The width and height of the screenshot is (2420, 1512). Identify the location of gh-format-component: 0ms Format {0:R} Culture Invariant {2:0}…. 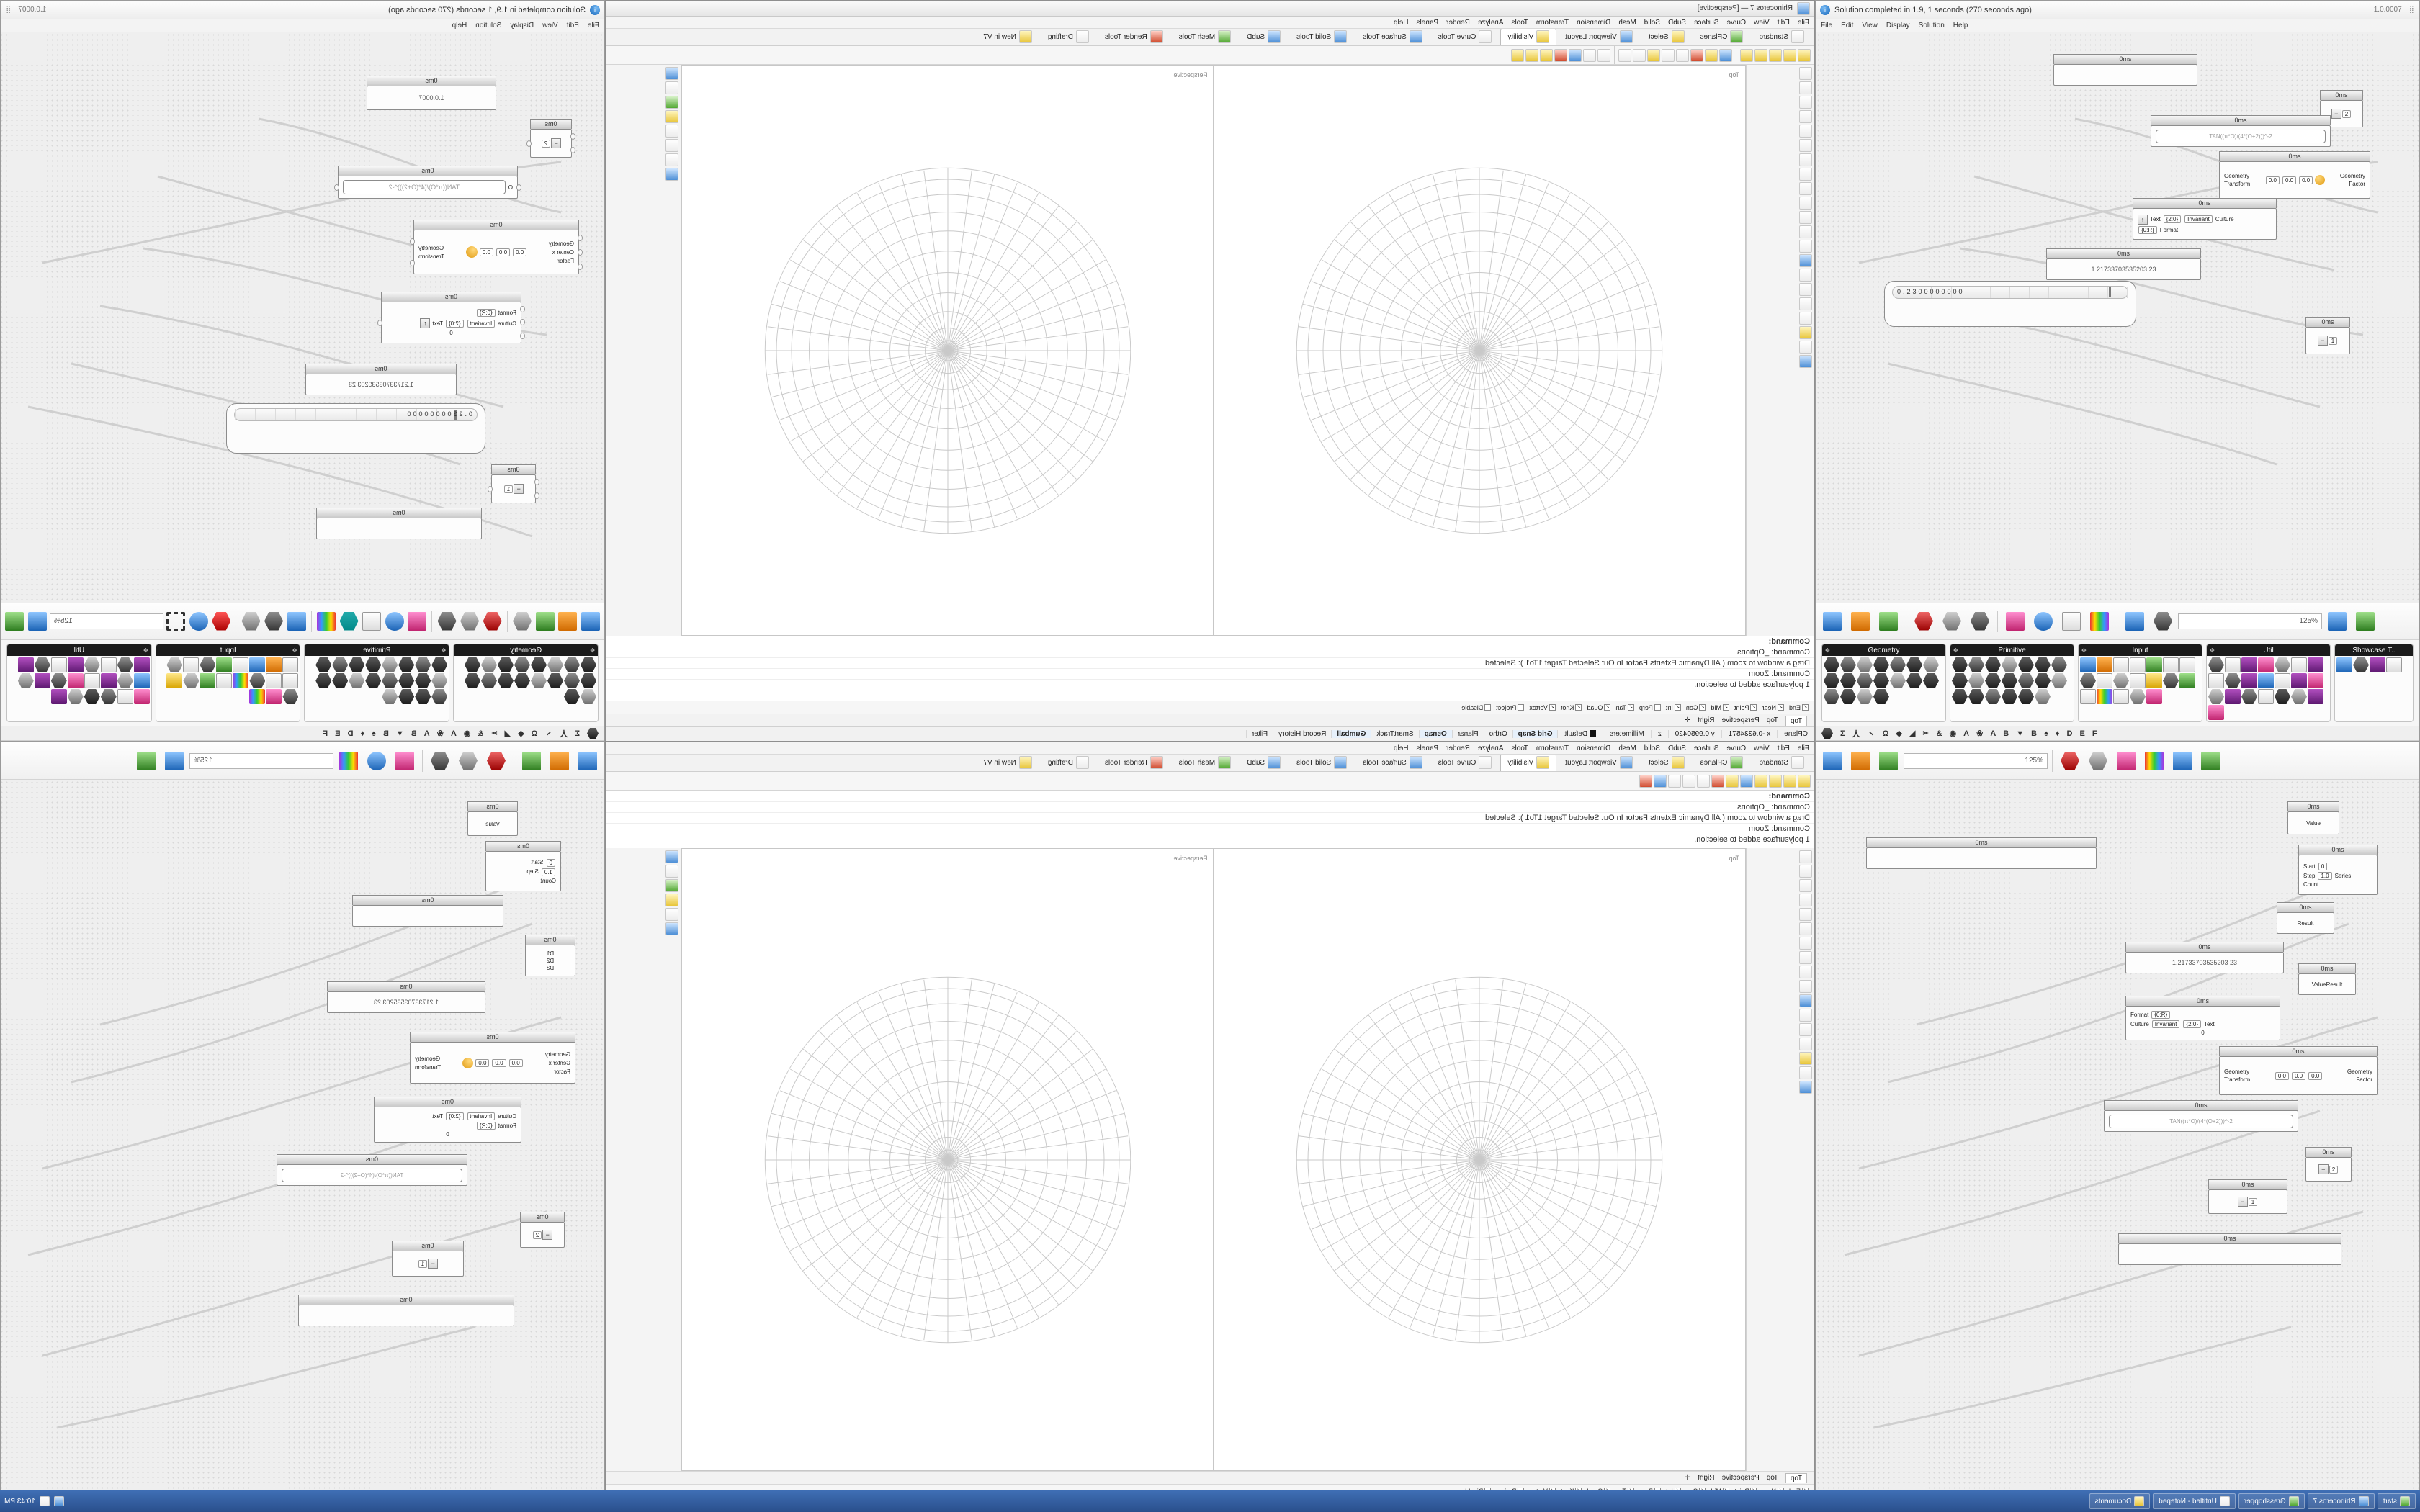
(451, 317).